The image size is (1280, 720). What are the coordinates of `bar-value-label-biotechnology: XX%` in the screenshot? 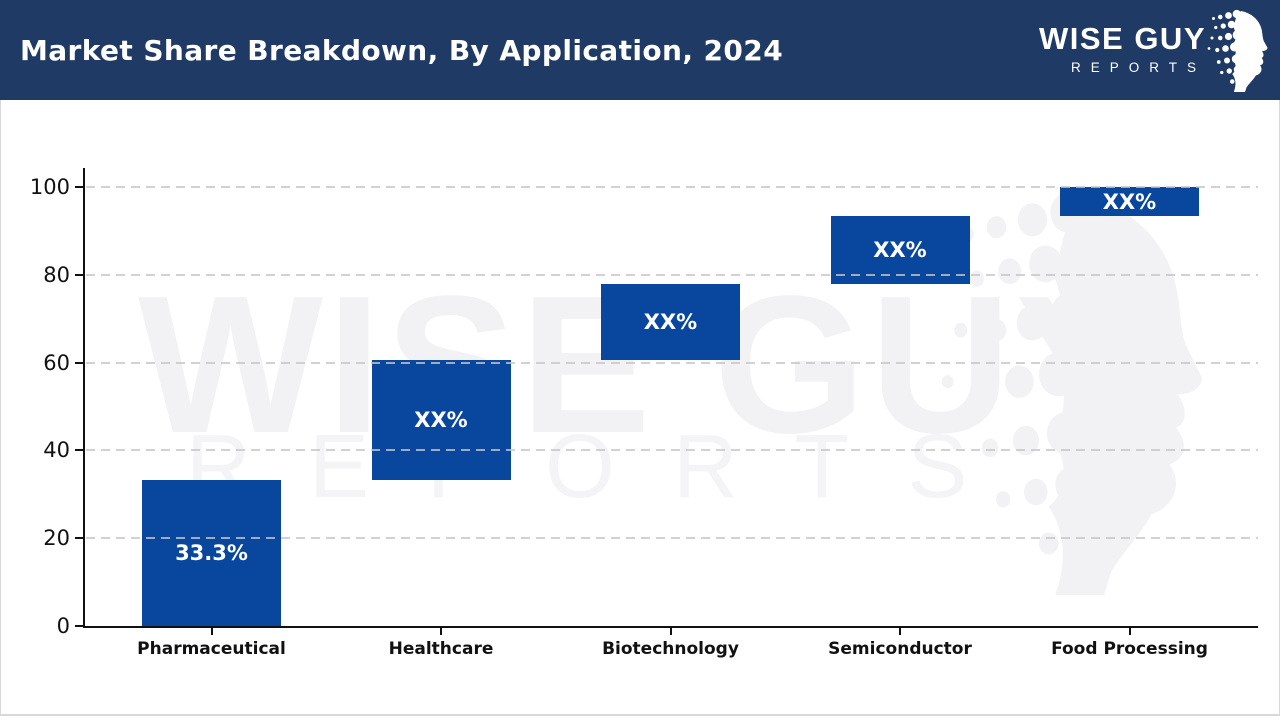 It's located at (670, 321).